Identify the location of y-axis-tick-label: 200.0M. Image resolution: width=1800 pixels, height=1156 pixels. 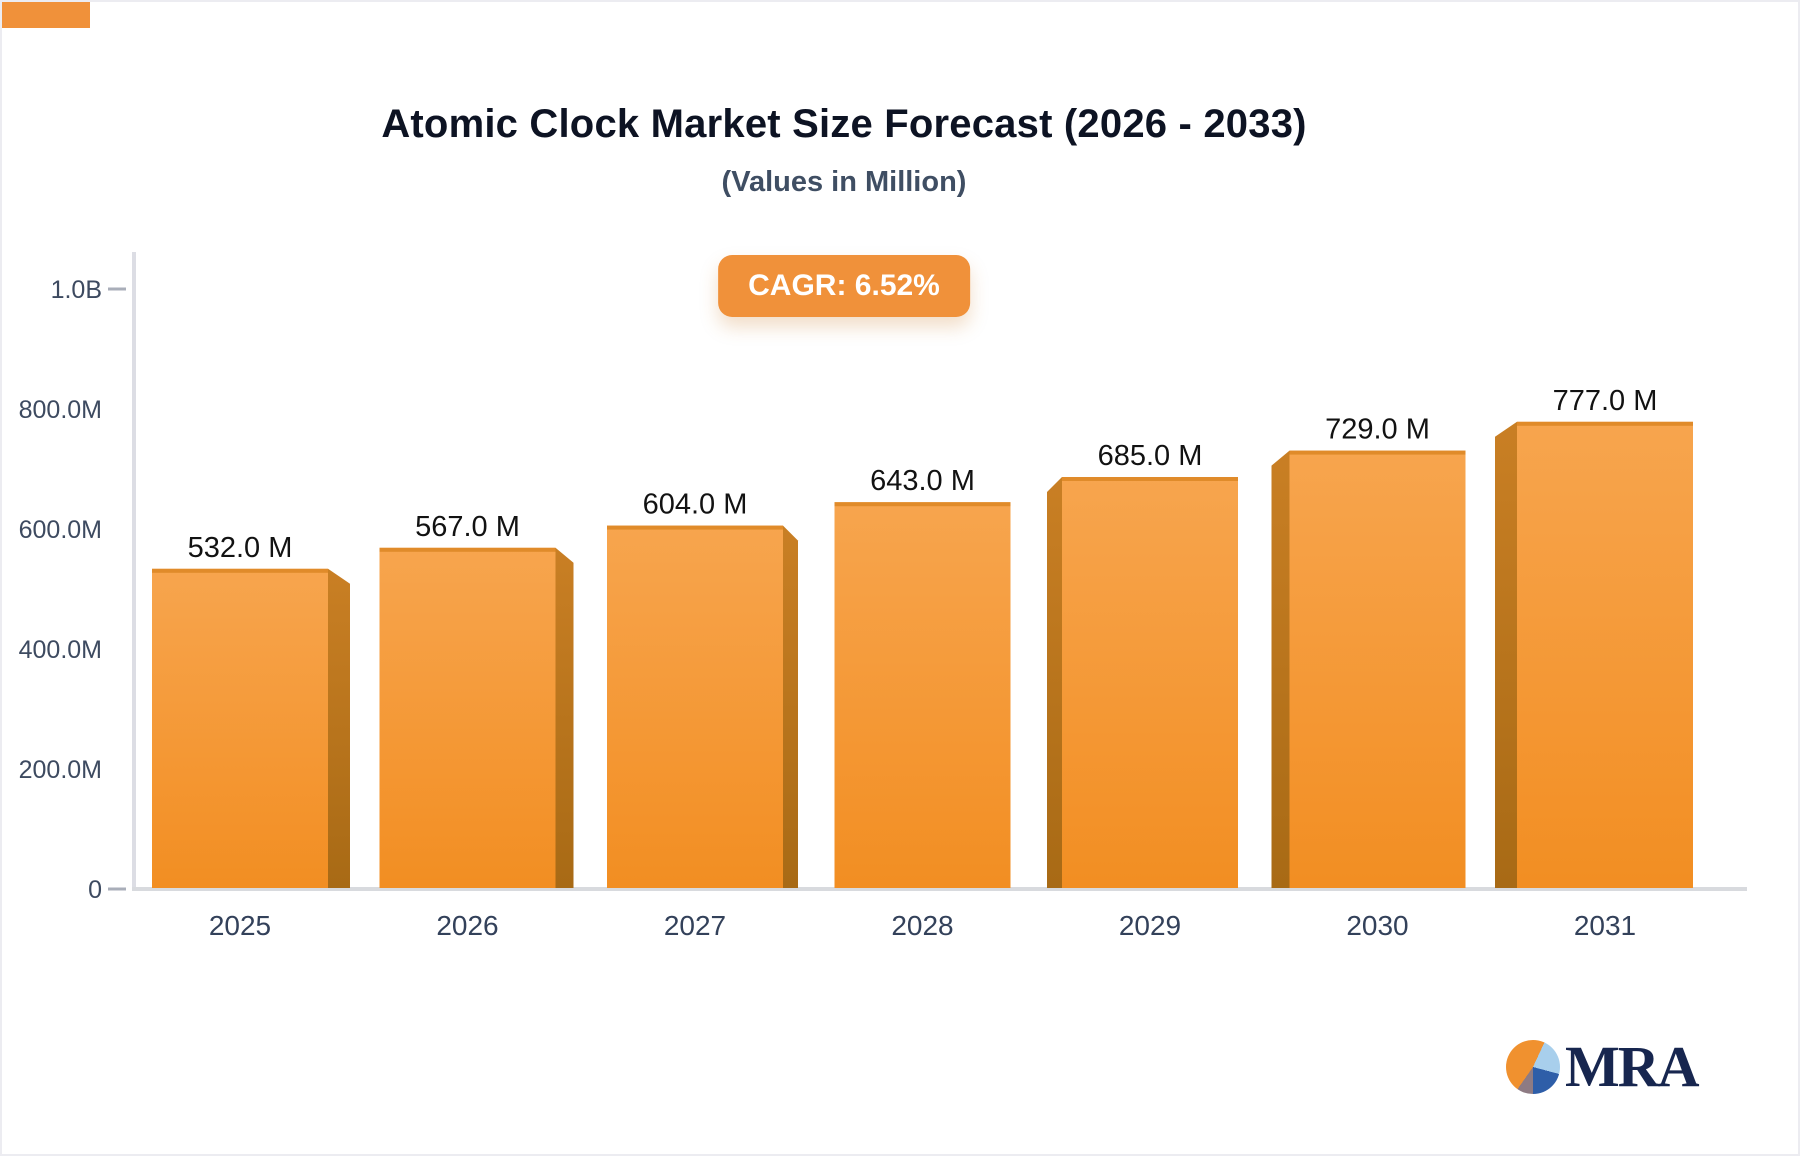
(60, 770).